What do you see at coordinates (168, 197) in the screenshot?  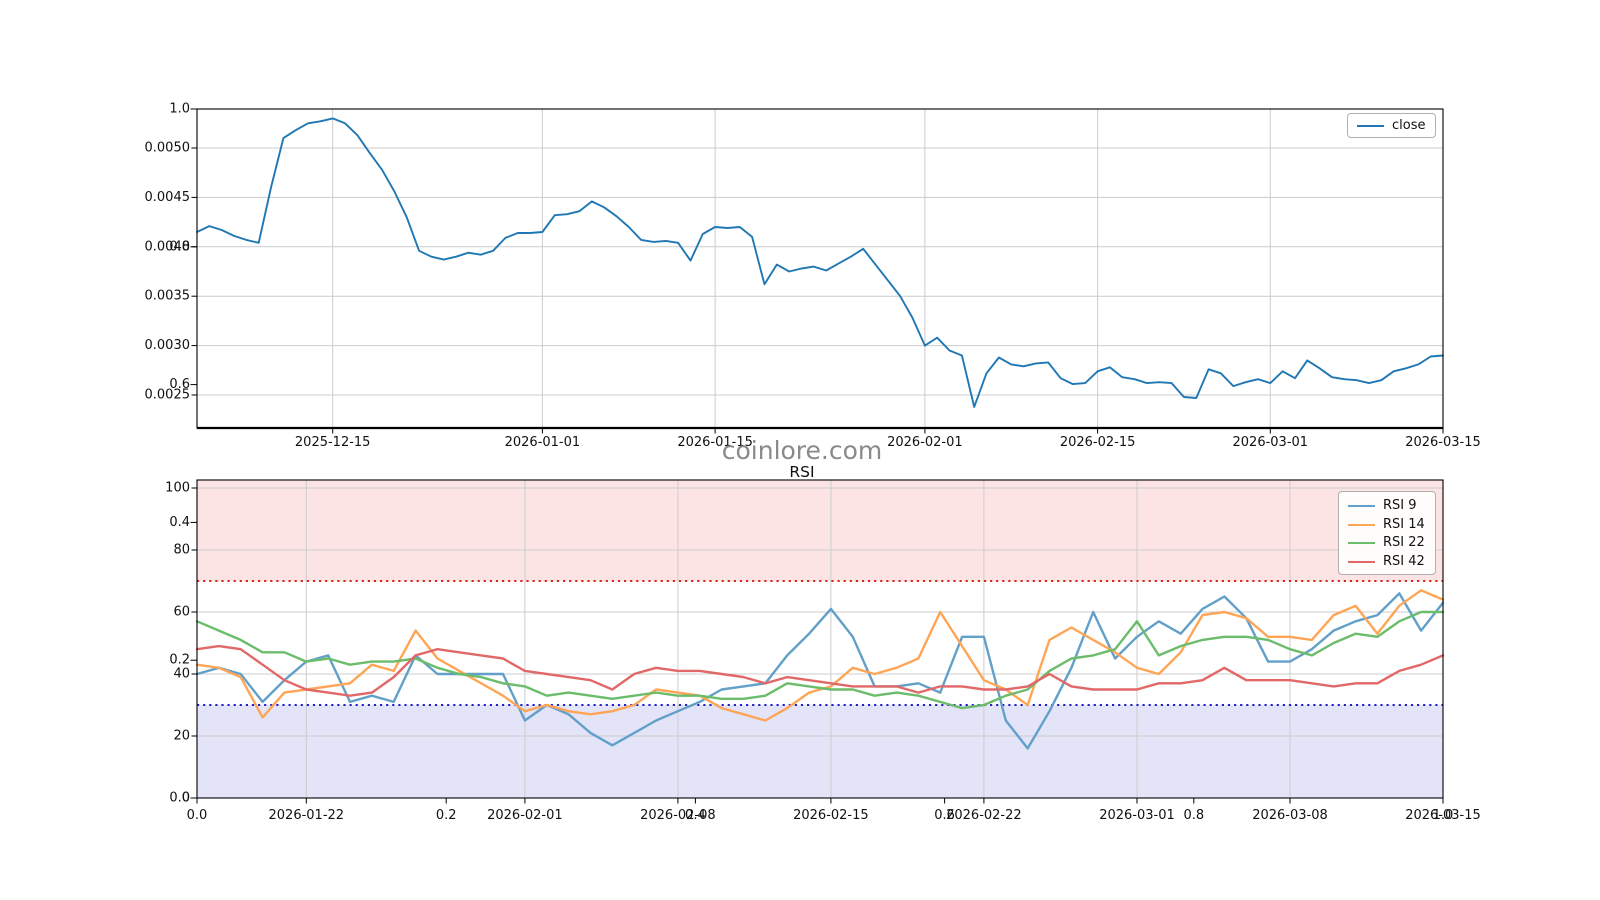 I see `svg-text: 0.0045` at bounding box center [168, 197].